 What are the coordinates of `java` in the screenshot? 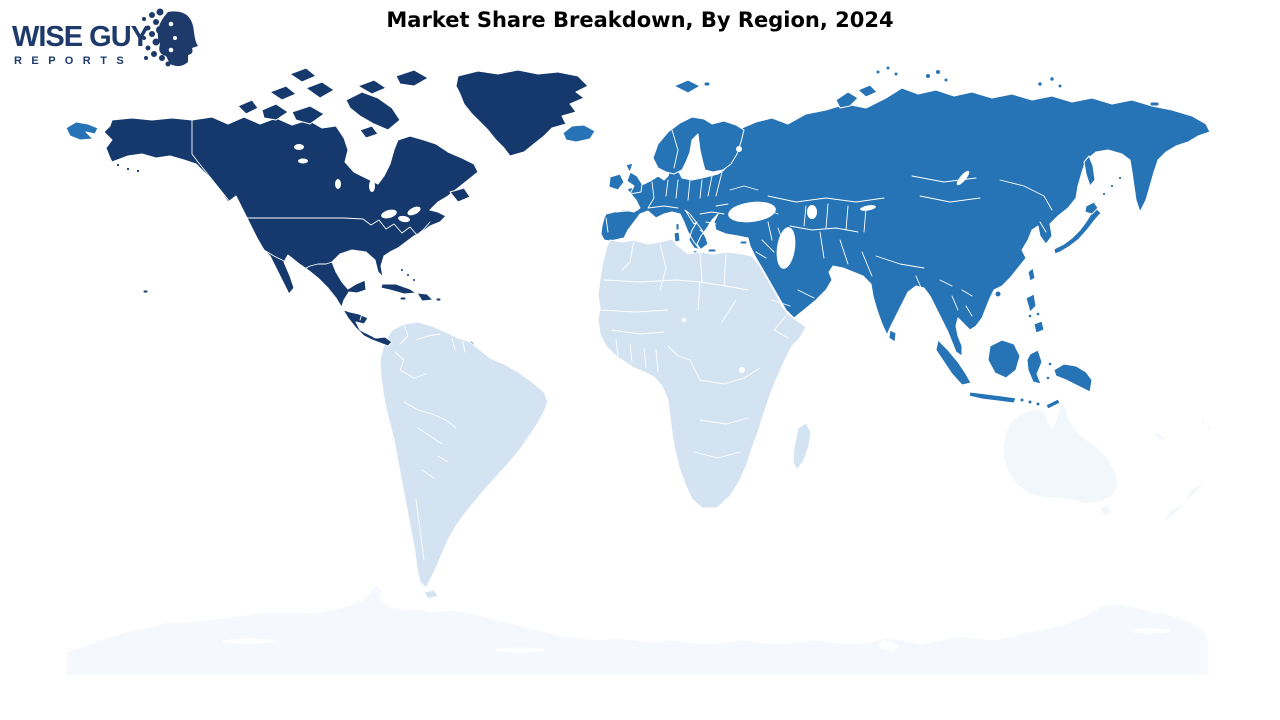 It's located at (992, 397).